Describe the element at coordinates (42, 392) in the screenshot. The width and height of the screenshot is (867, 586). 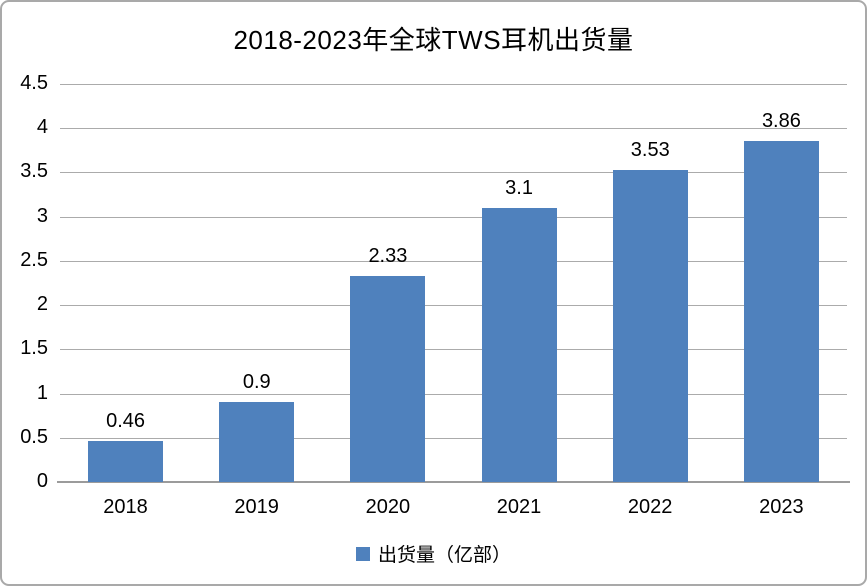
I see `y-tick-label: 1` at that location.